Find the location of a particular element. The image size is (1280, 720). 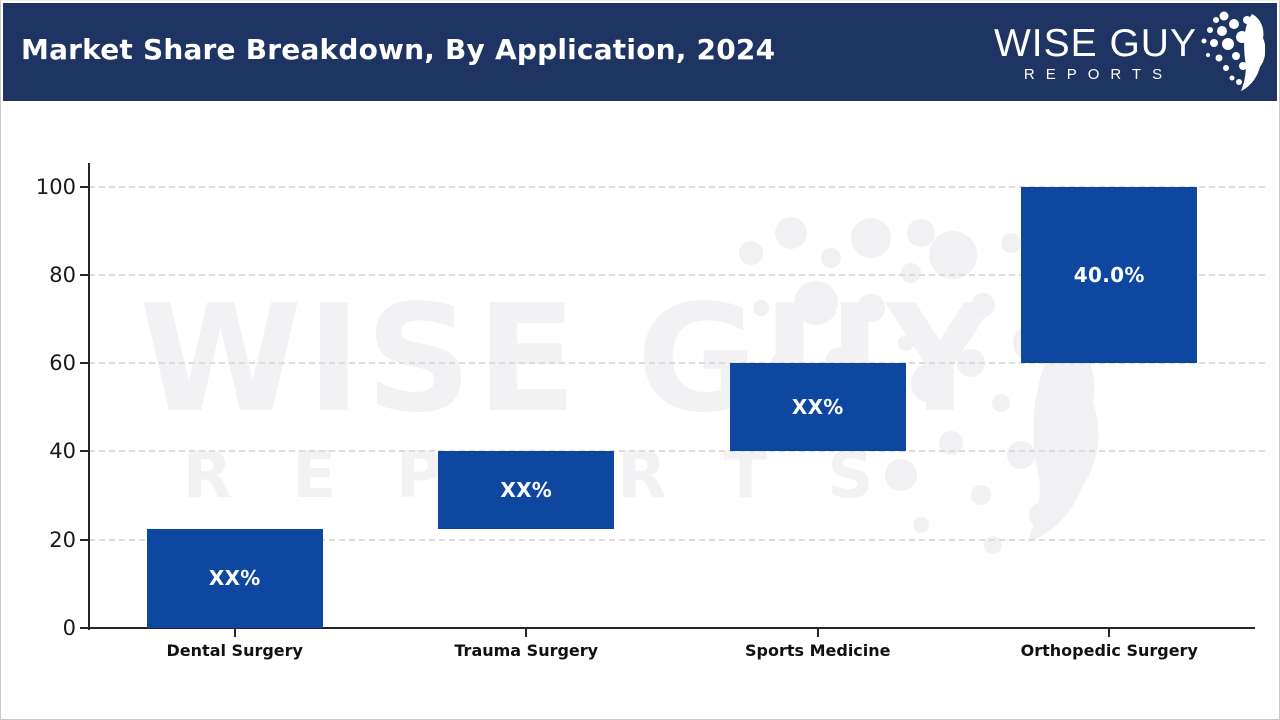

logo-subtitle: REPORTS is located at coordinates (1098, 74).